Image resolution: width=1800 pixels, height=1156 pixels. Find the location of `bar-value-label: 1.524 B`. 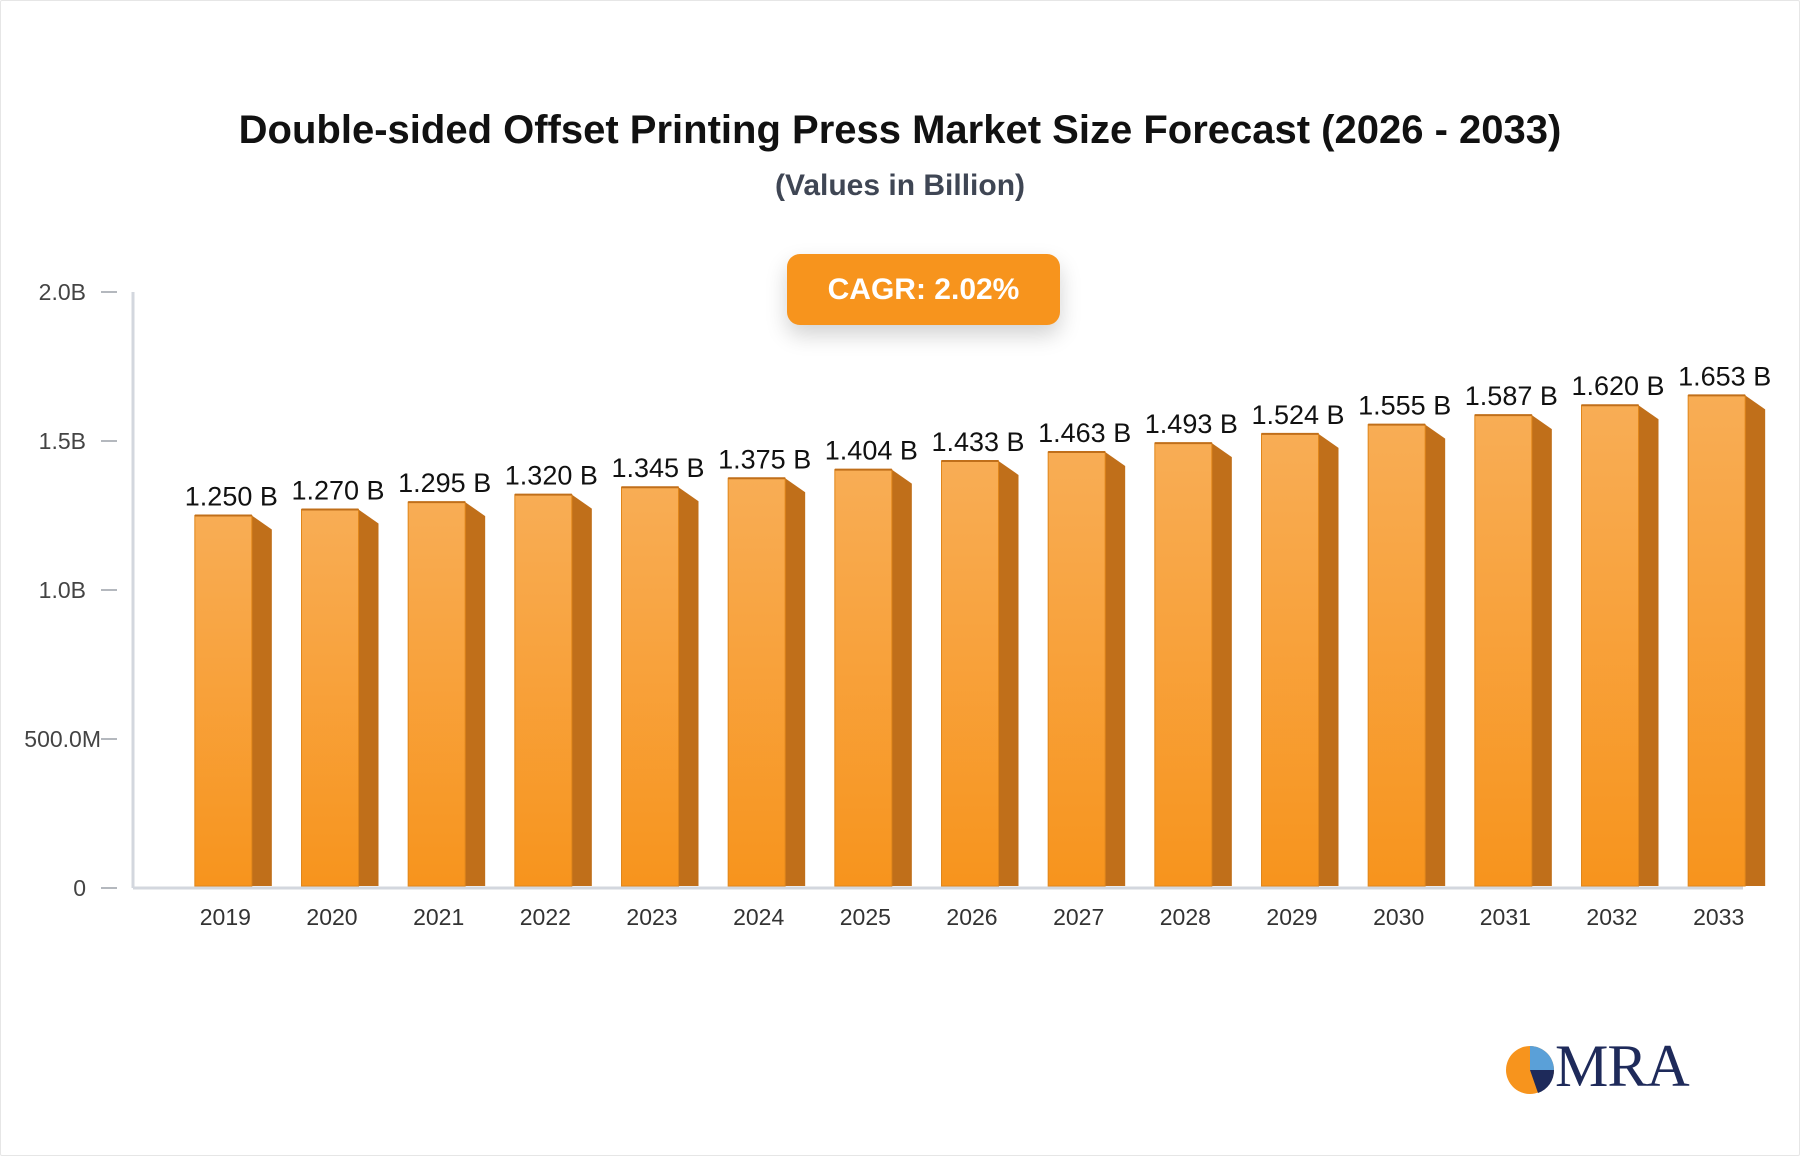

bar-value-label: 1.524 B is located at coordinates (1297, 415).